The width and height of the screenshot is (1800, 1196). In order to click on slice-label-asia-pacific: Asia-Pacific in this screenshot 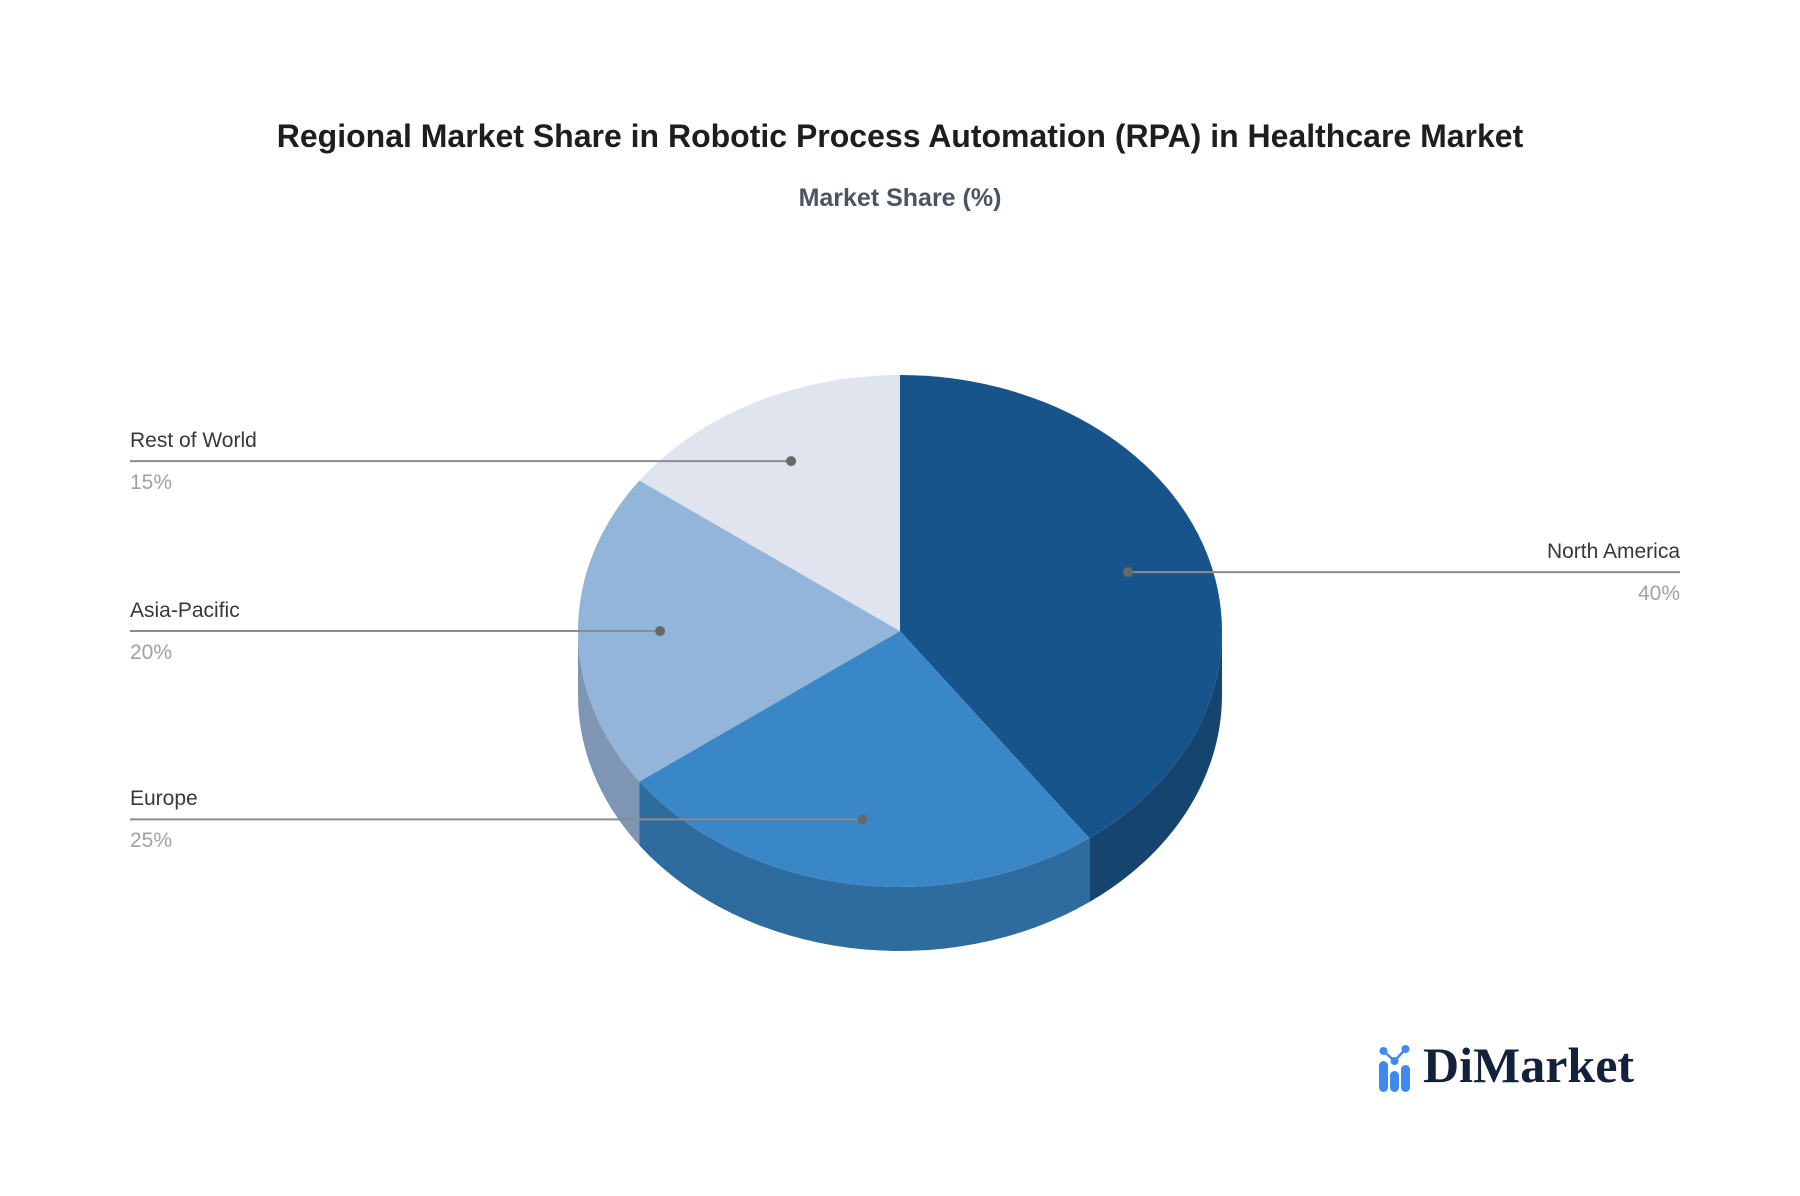, I will do `click(185, 610)`.